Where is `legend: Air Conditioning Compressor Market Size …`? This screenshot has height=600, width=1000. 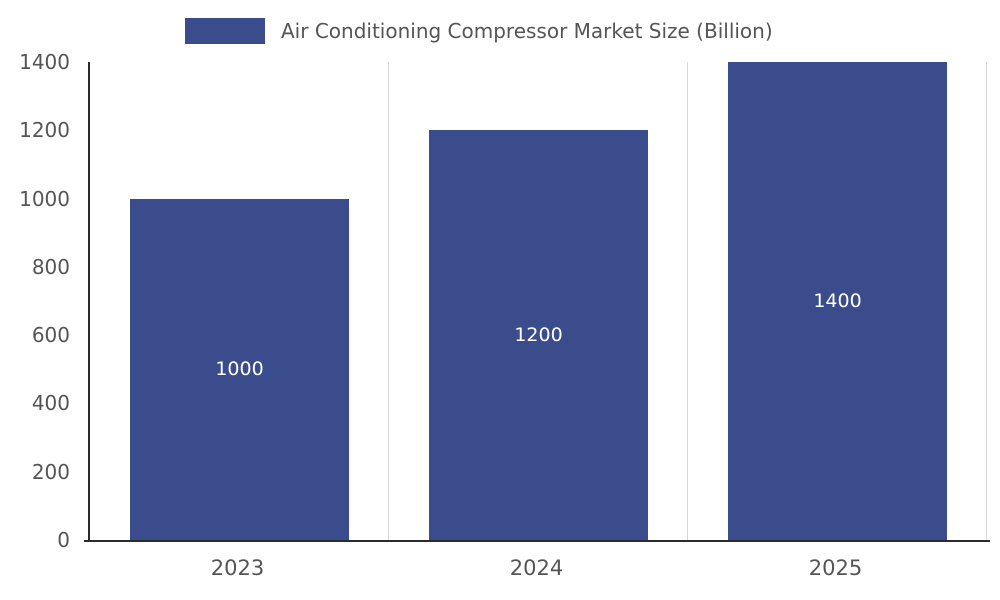
legend: Air Conditioning Compressor Market Size … is located at coordinates (479, 31).